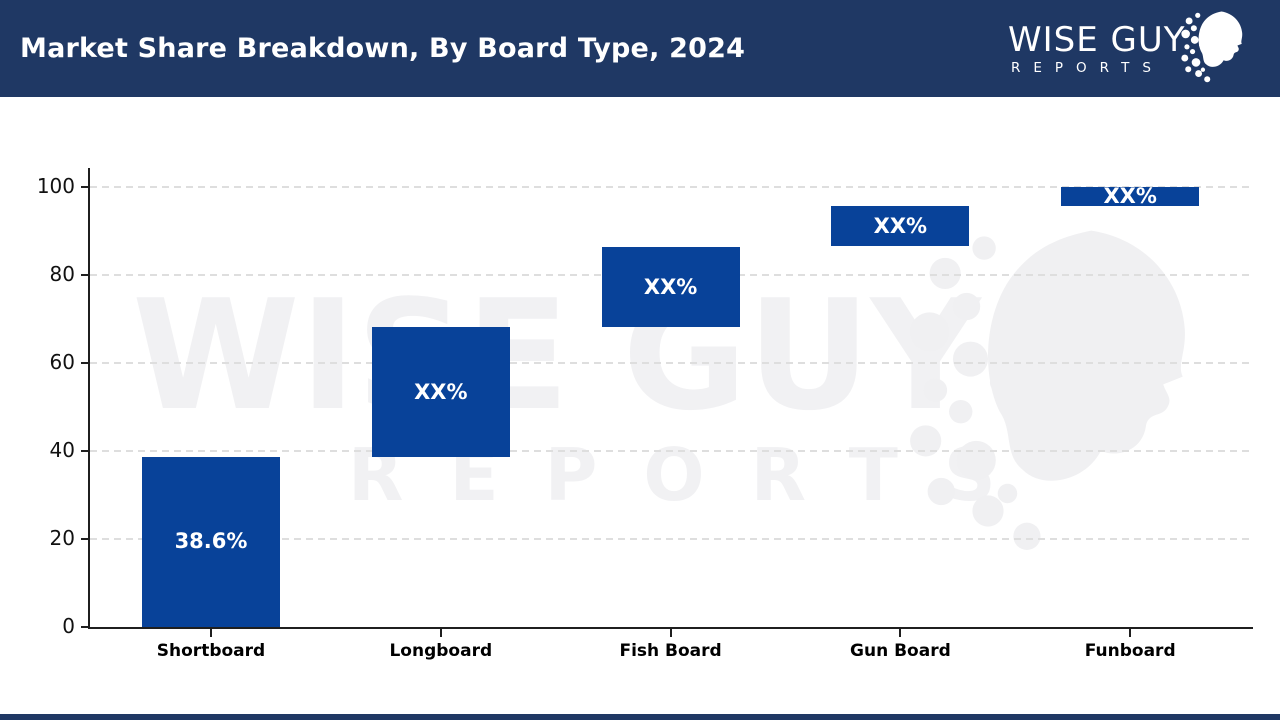 This screenshot has width=1280, height=720. I want to click on y-tick-label: 20, so click(62, 537).